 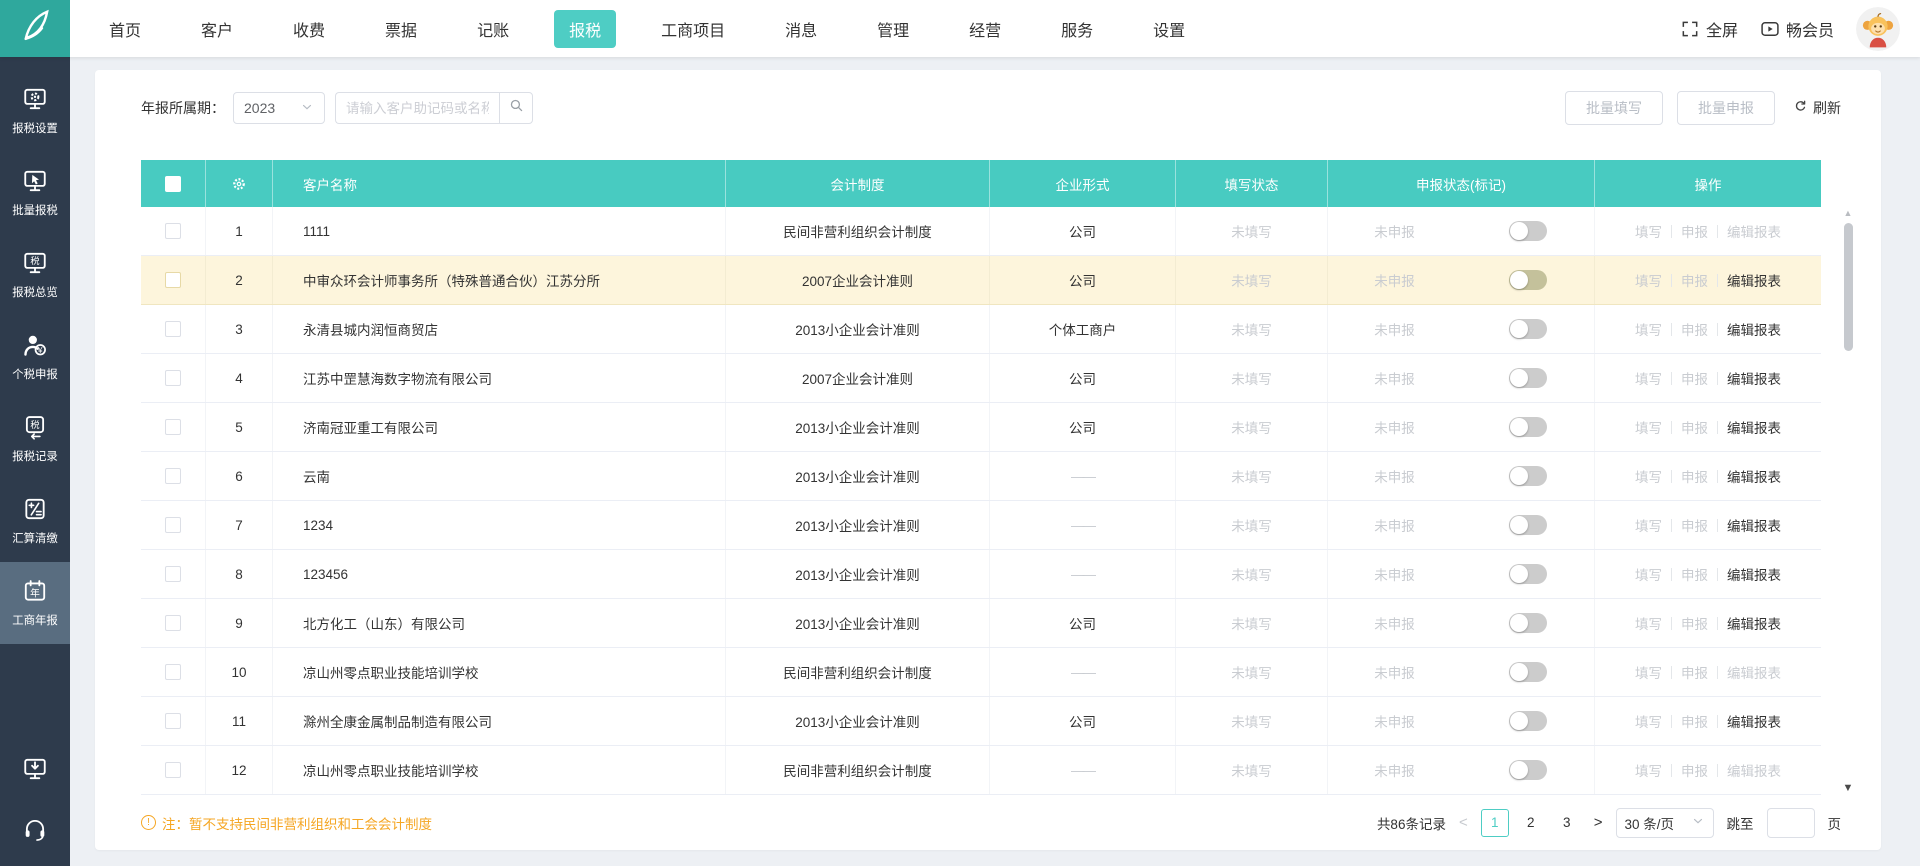 What do you see at coordinates (1848, 788) in the screenshot?
I see `scrollbar-down-icon: ▼` at bounding box center [1848, 788].